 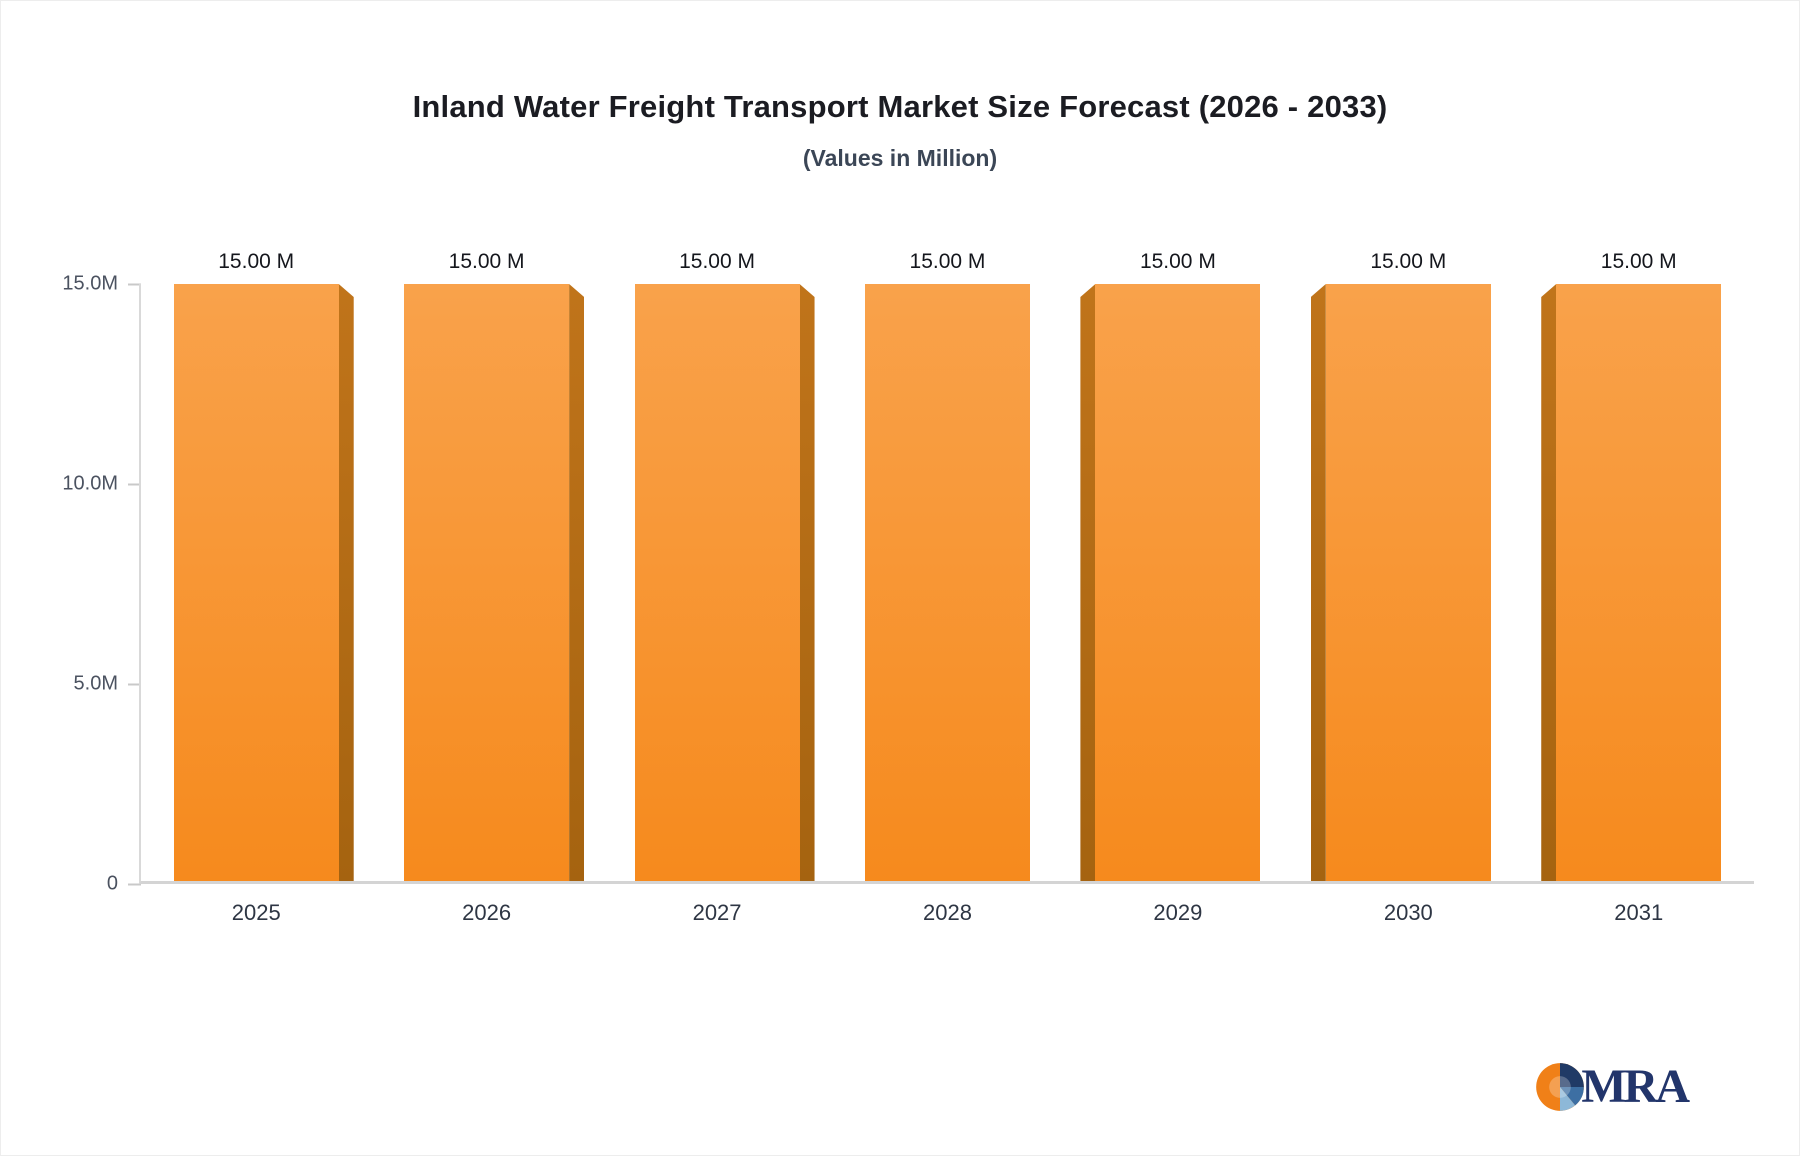 What do you see at coordinates (95, 683) in the screenshot?
I see `y-tick-label: 5.0M` at bounding box center [95, 683].